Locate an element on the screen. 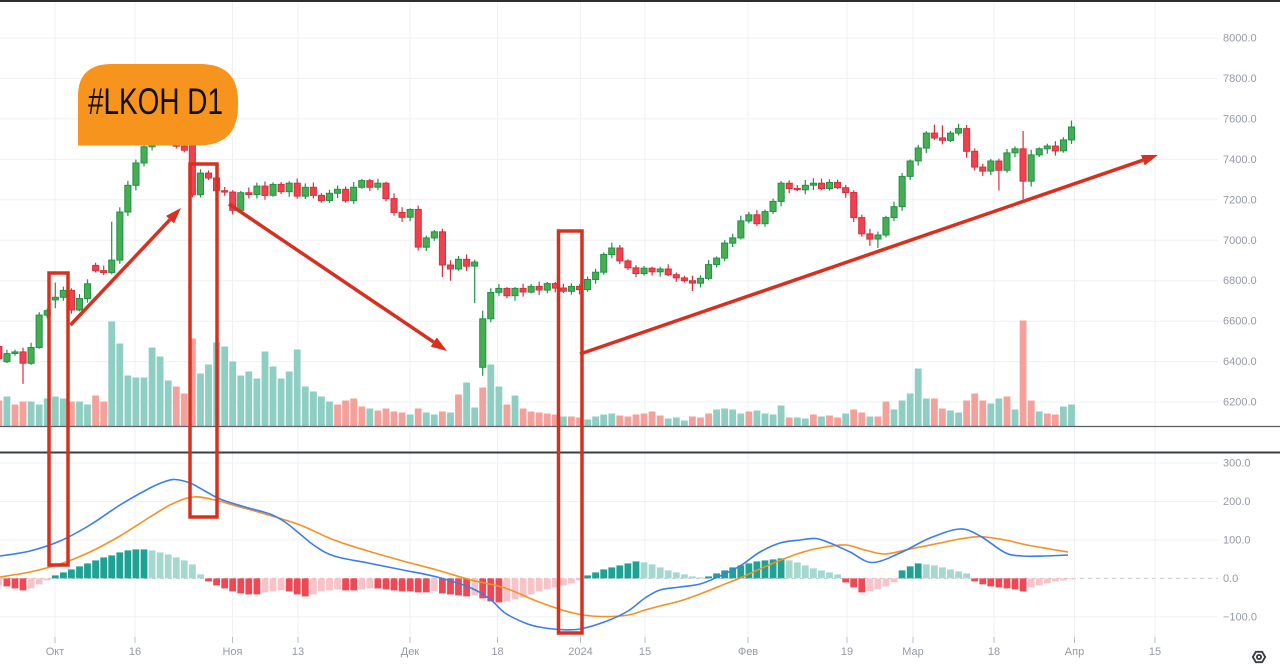  svg-text: 0.0 is located at coordinates (1230, 579).